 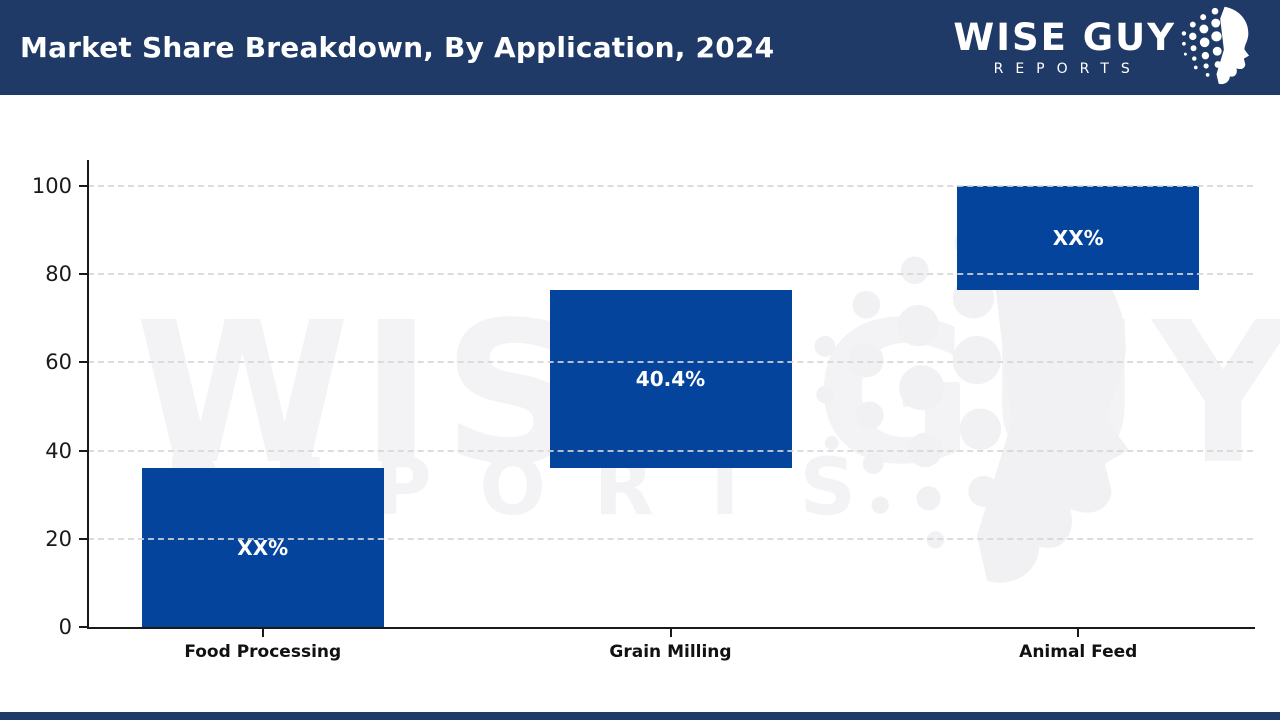 What do you see at coordinates (640, 716) in the screenshot?
I see `footer-bar` at bounding box center [640, 716].